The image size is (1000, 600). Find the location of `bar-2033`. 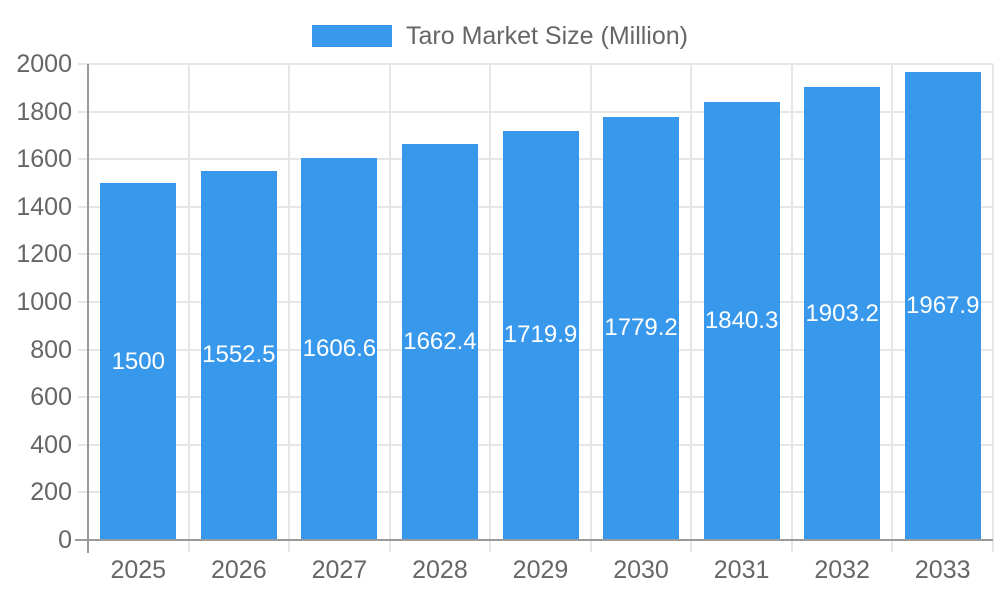

bar-2033 is located at coordinates (942, 305).